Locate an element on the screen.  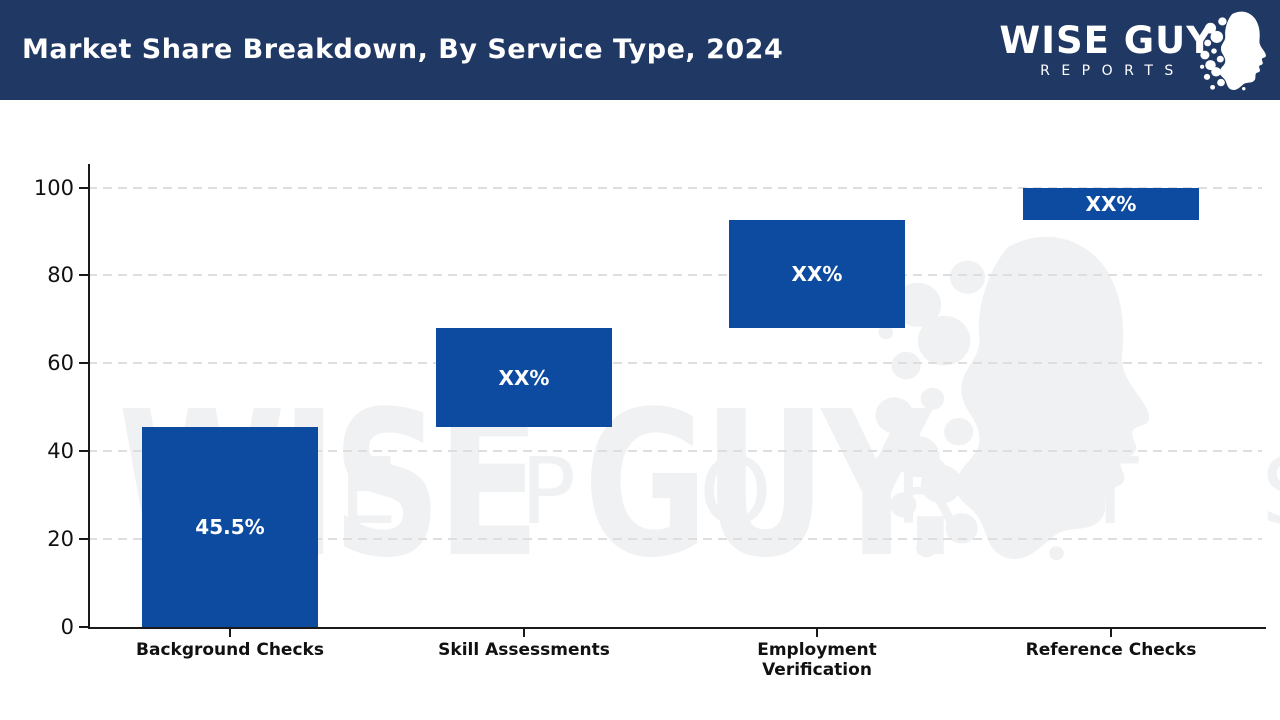
wise-guy-reports-logo: WISE GUY REPORTS is located at coordinates (1134, 50).